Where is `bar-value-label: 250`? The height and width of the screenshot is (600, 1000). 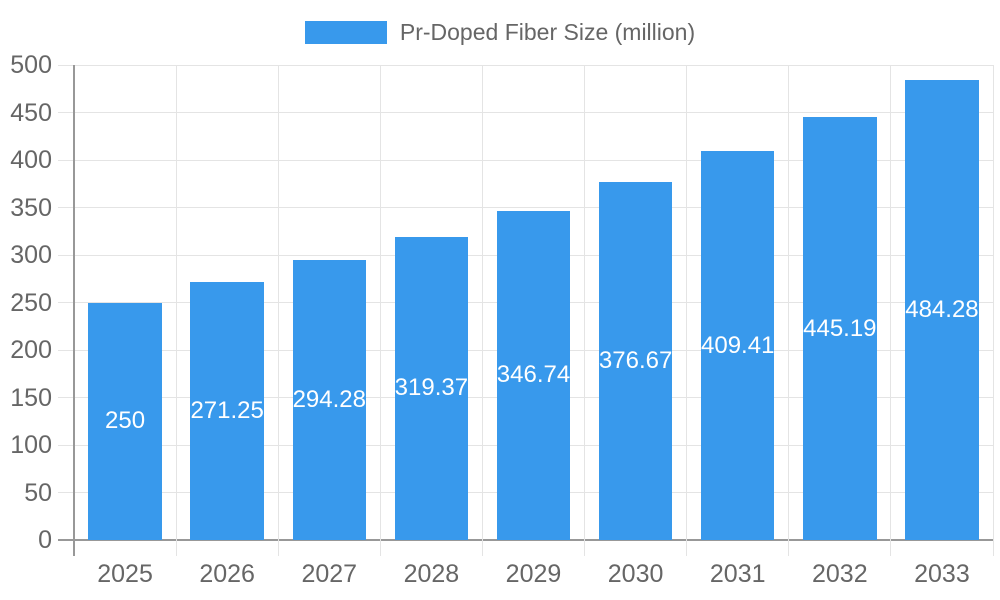 bar-value-label: 250 is located at coordinates (125, 421).